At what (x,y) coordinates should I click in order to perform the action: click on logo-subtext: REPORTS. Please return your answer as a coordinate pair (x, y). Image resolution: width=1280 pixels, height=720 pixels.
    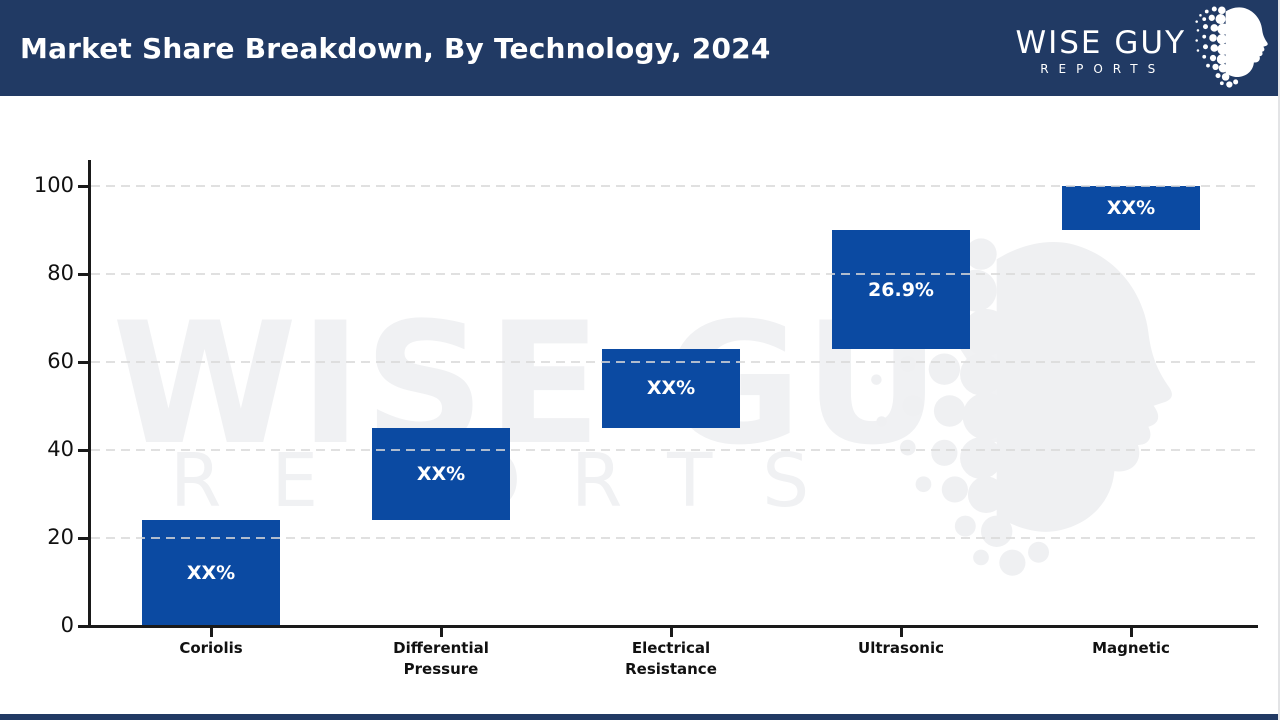
    Looking at the image, I should click on (1103, 68).